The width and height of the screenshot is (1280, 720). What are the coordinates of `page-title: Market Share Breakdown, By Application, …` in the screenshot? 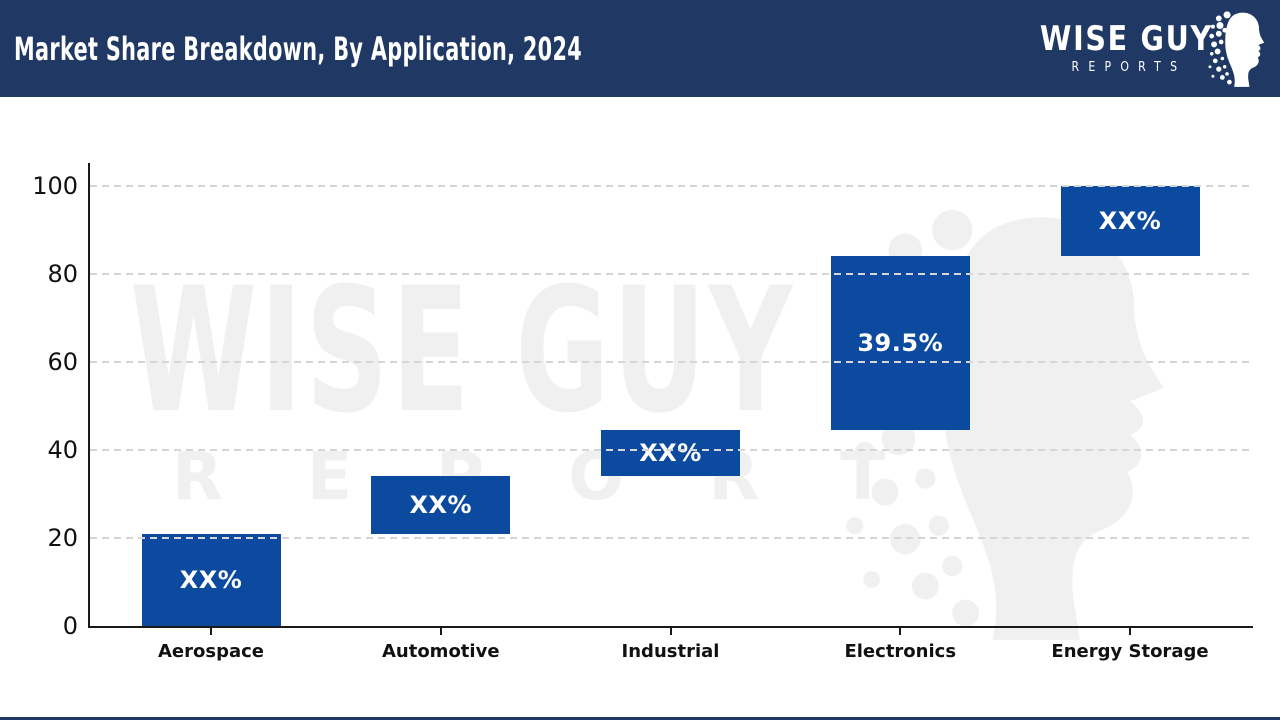 It's located at (298, 48).